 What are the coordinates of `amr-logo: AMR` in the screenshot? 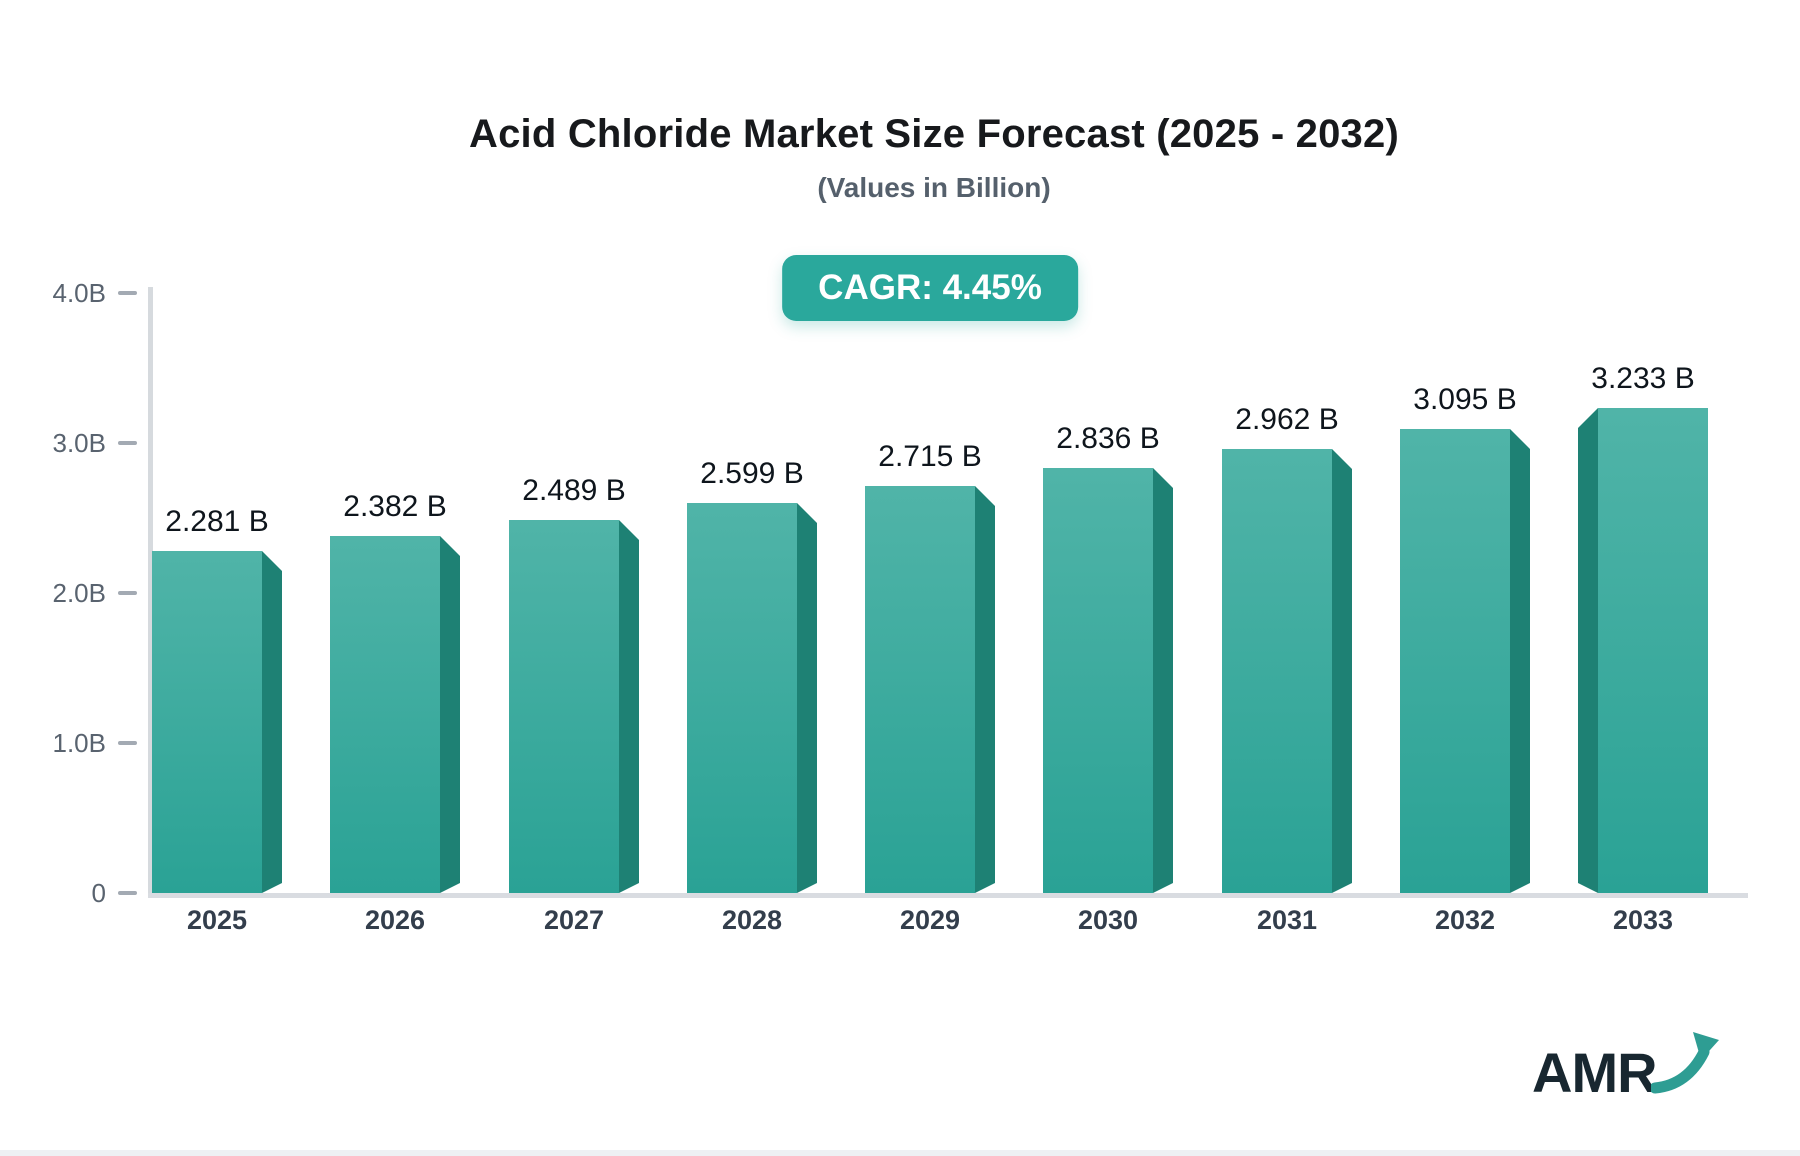 It's located at (1626, 1065).